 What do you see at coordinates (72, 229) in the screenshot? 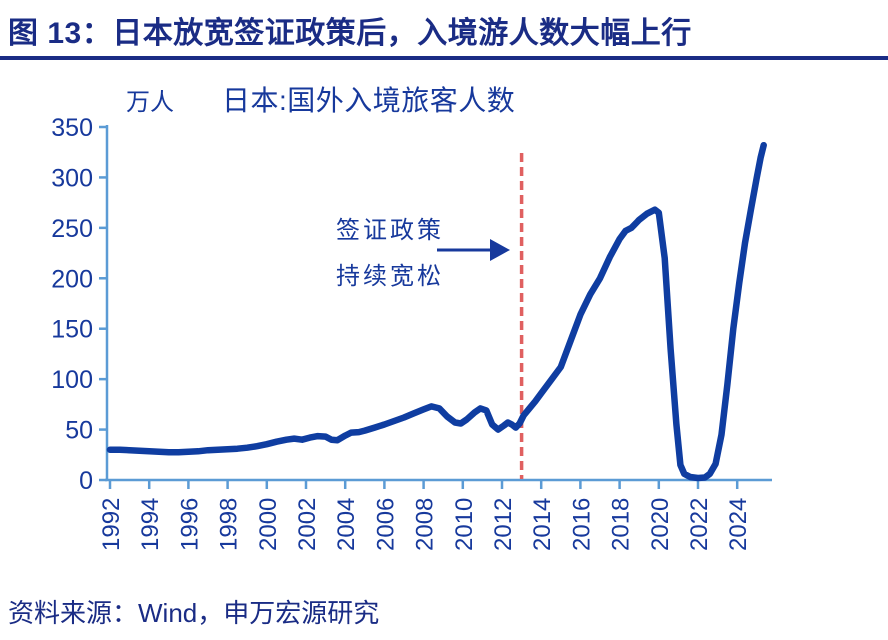
I see `y-tick-label: 250` at bounding box center [72, 229].